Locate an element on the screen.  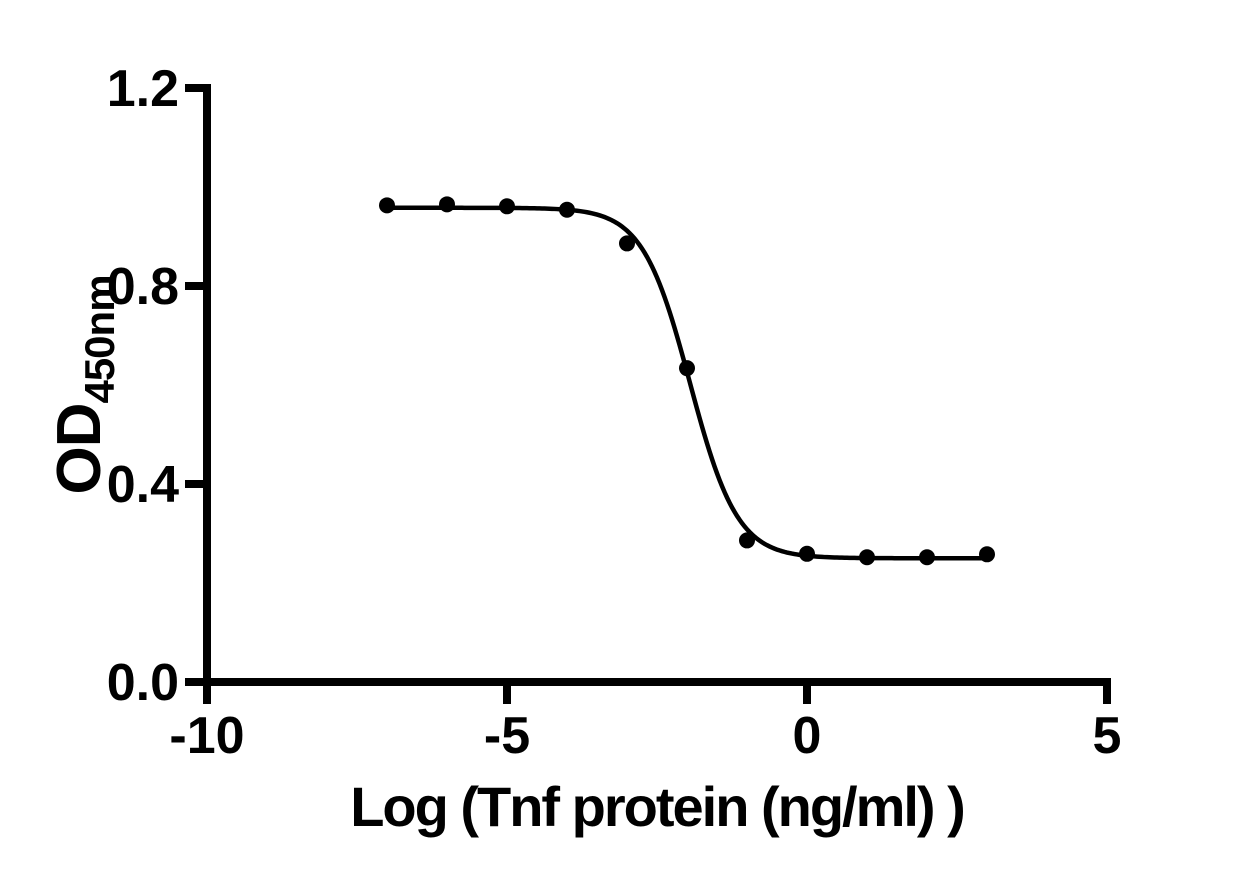
y-axis-title-main: OD is located at coordinates (79, 449).